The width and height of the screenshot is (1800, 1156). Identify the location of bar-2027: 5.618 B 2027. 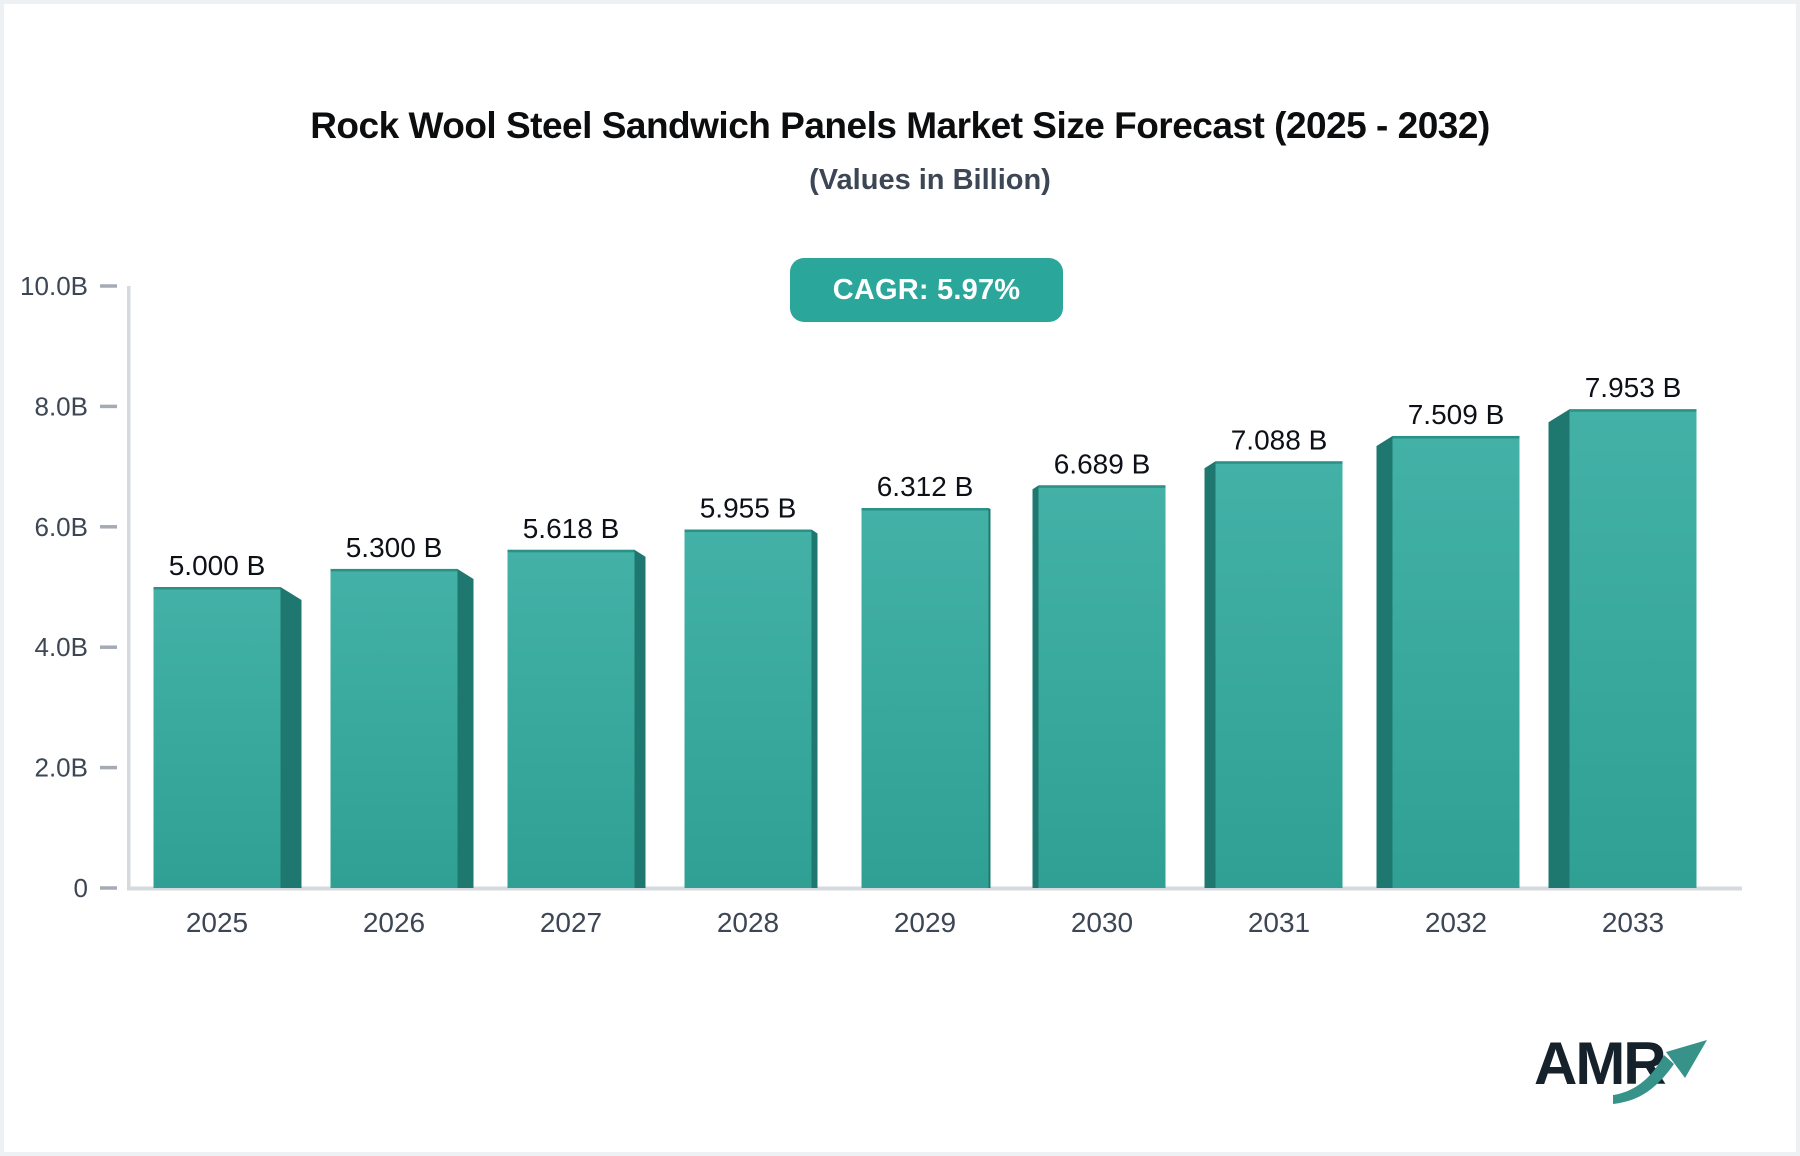
(576, 725).